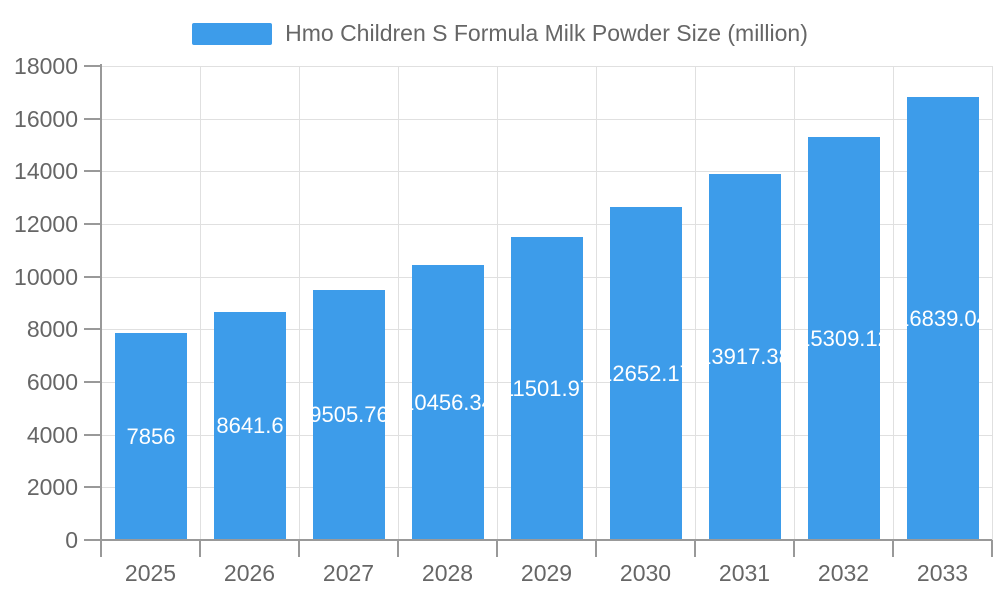 Image resolution: width=1000 pixels, height=600 pixels. I want to click on x-tick-label: 2031, so click(744, 573).